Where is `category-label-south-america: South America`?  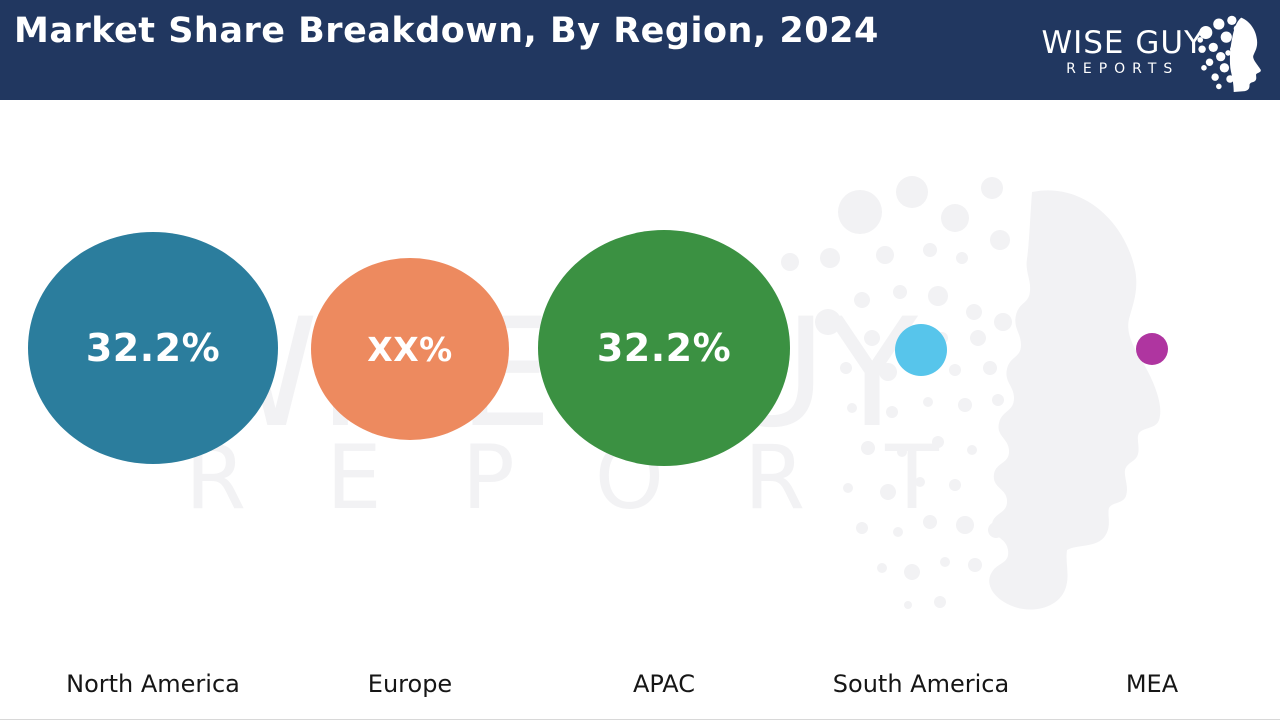 category-label-south-america: South America is located at coordinates (921, 684).